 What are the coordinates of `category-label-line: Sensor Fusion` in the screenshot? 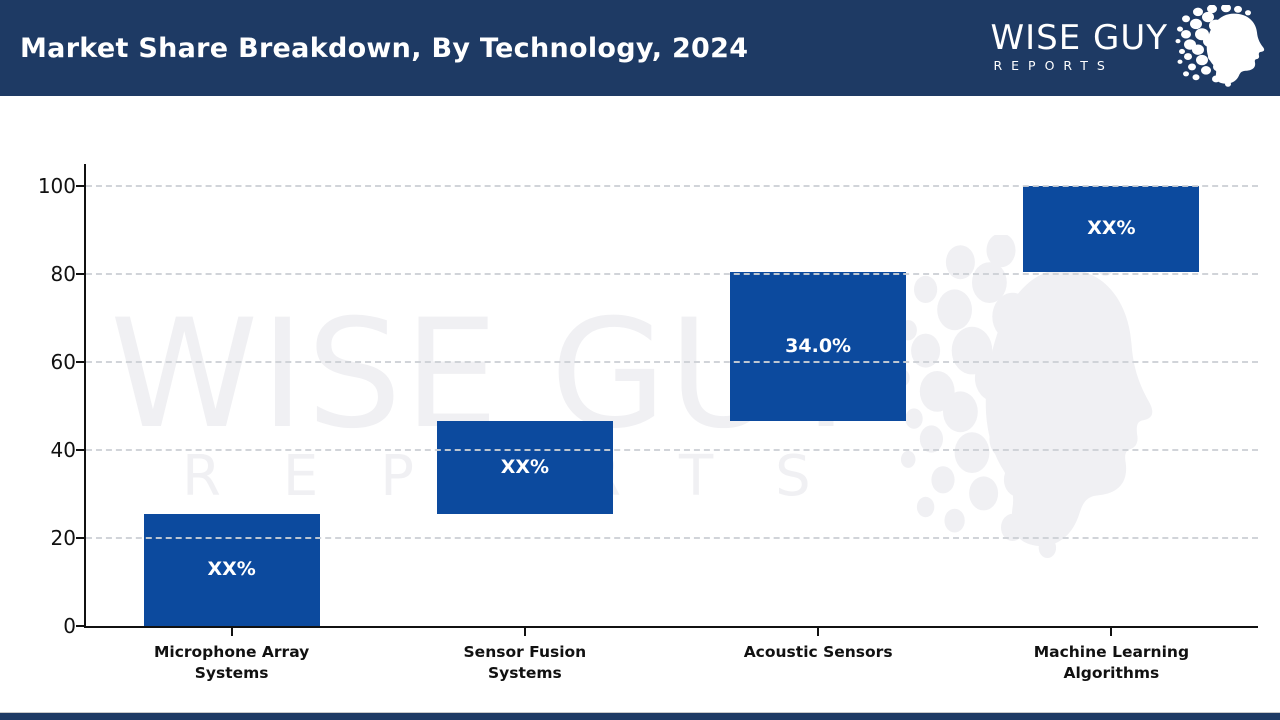 It's located at (525, 652).